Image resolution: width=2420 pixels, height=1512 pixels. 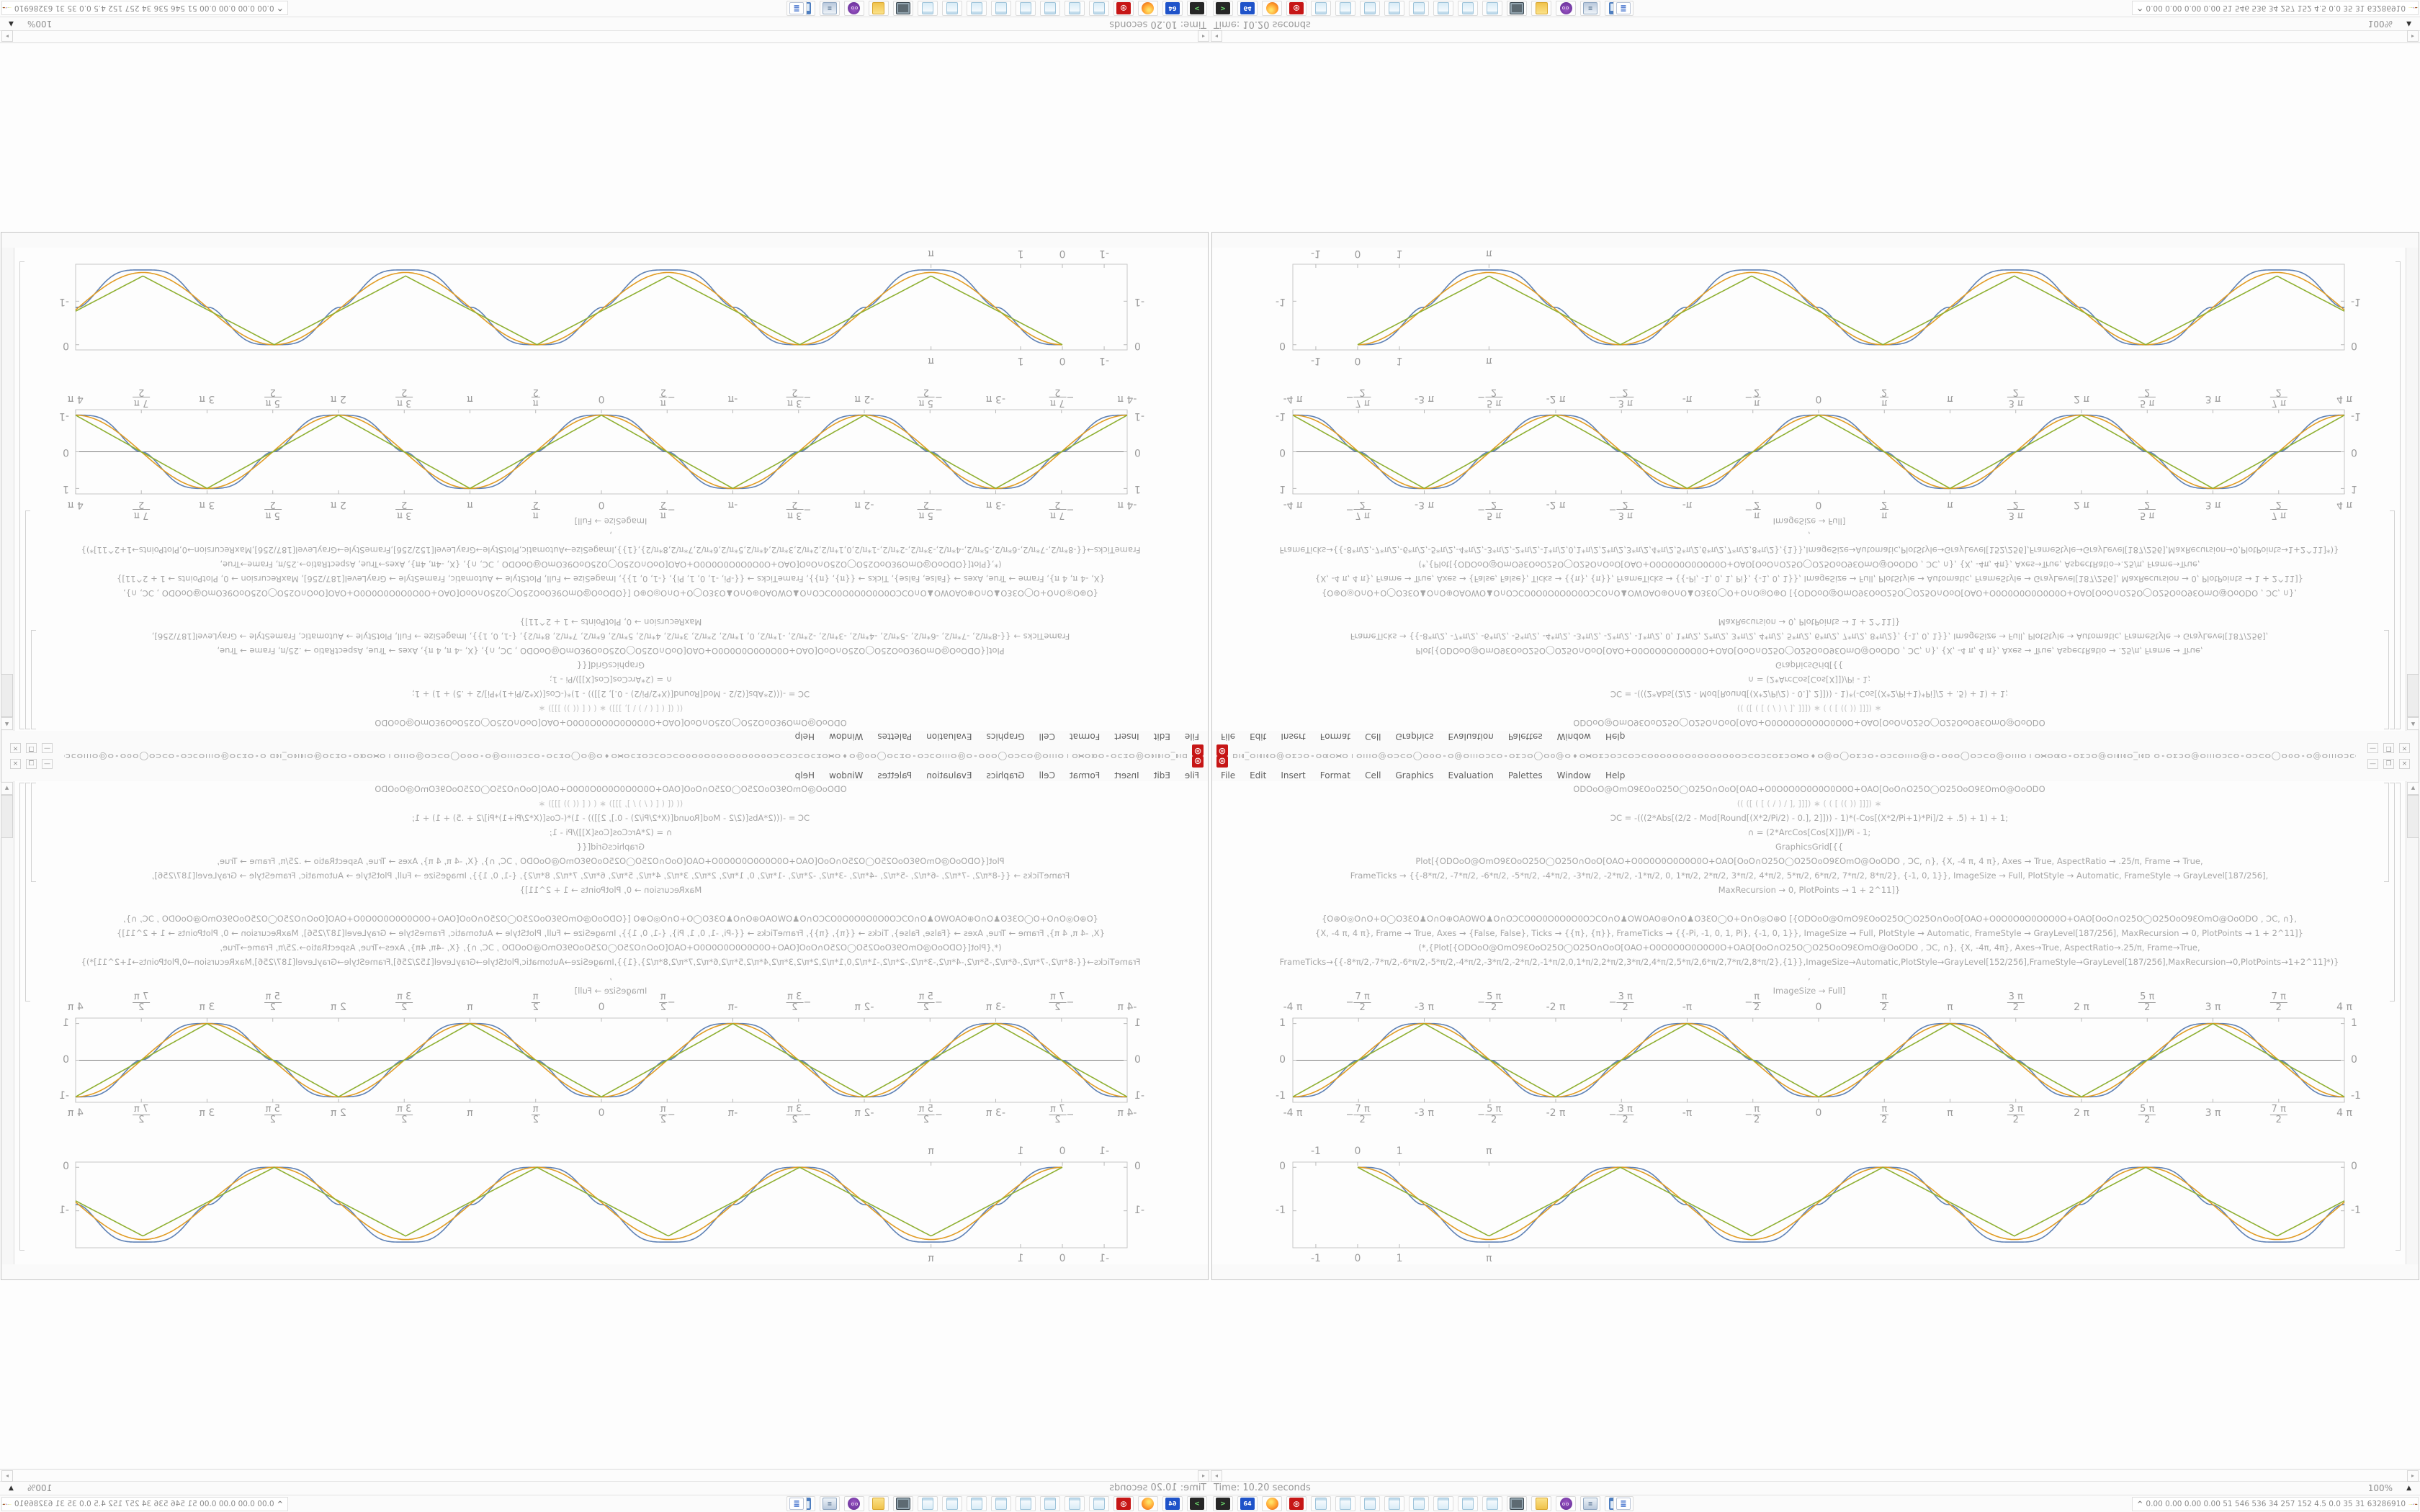 I want to click on menu-item-window: Window, so click(x=1573, y=737).